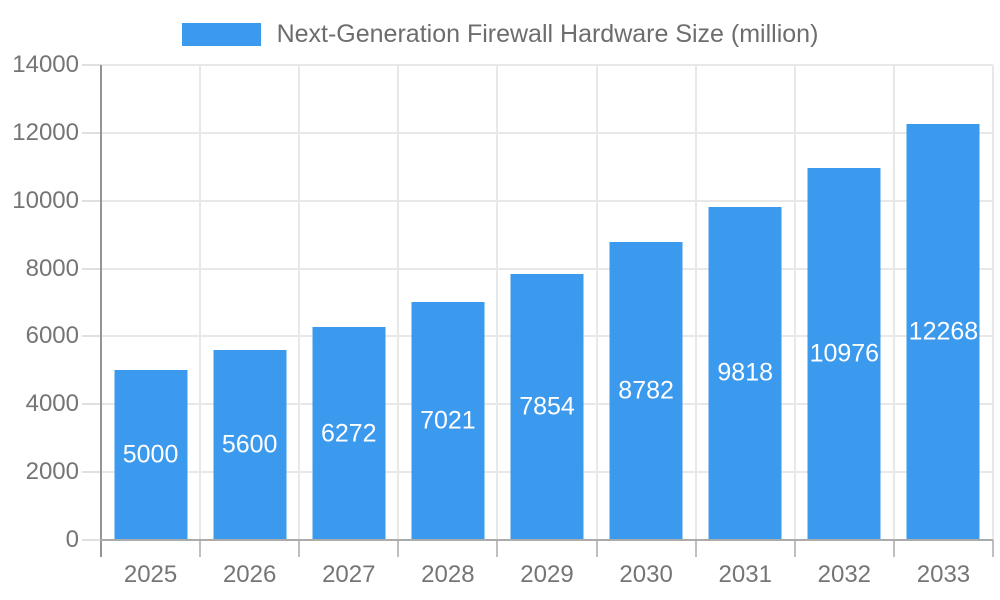  Describe the element at coordinates (546, 540) in the screenshot. I see `x-axis-line` at that location.